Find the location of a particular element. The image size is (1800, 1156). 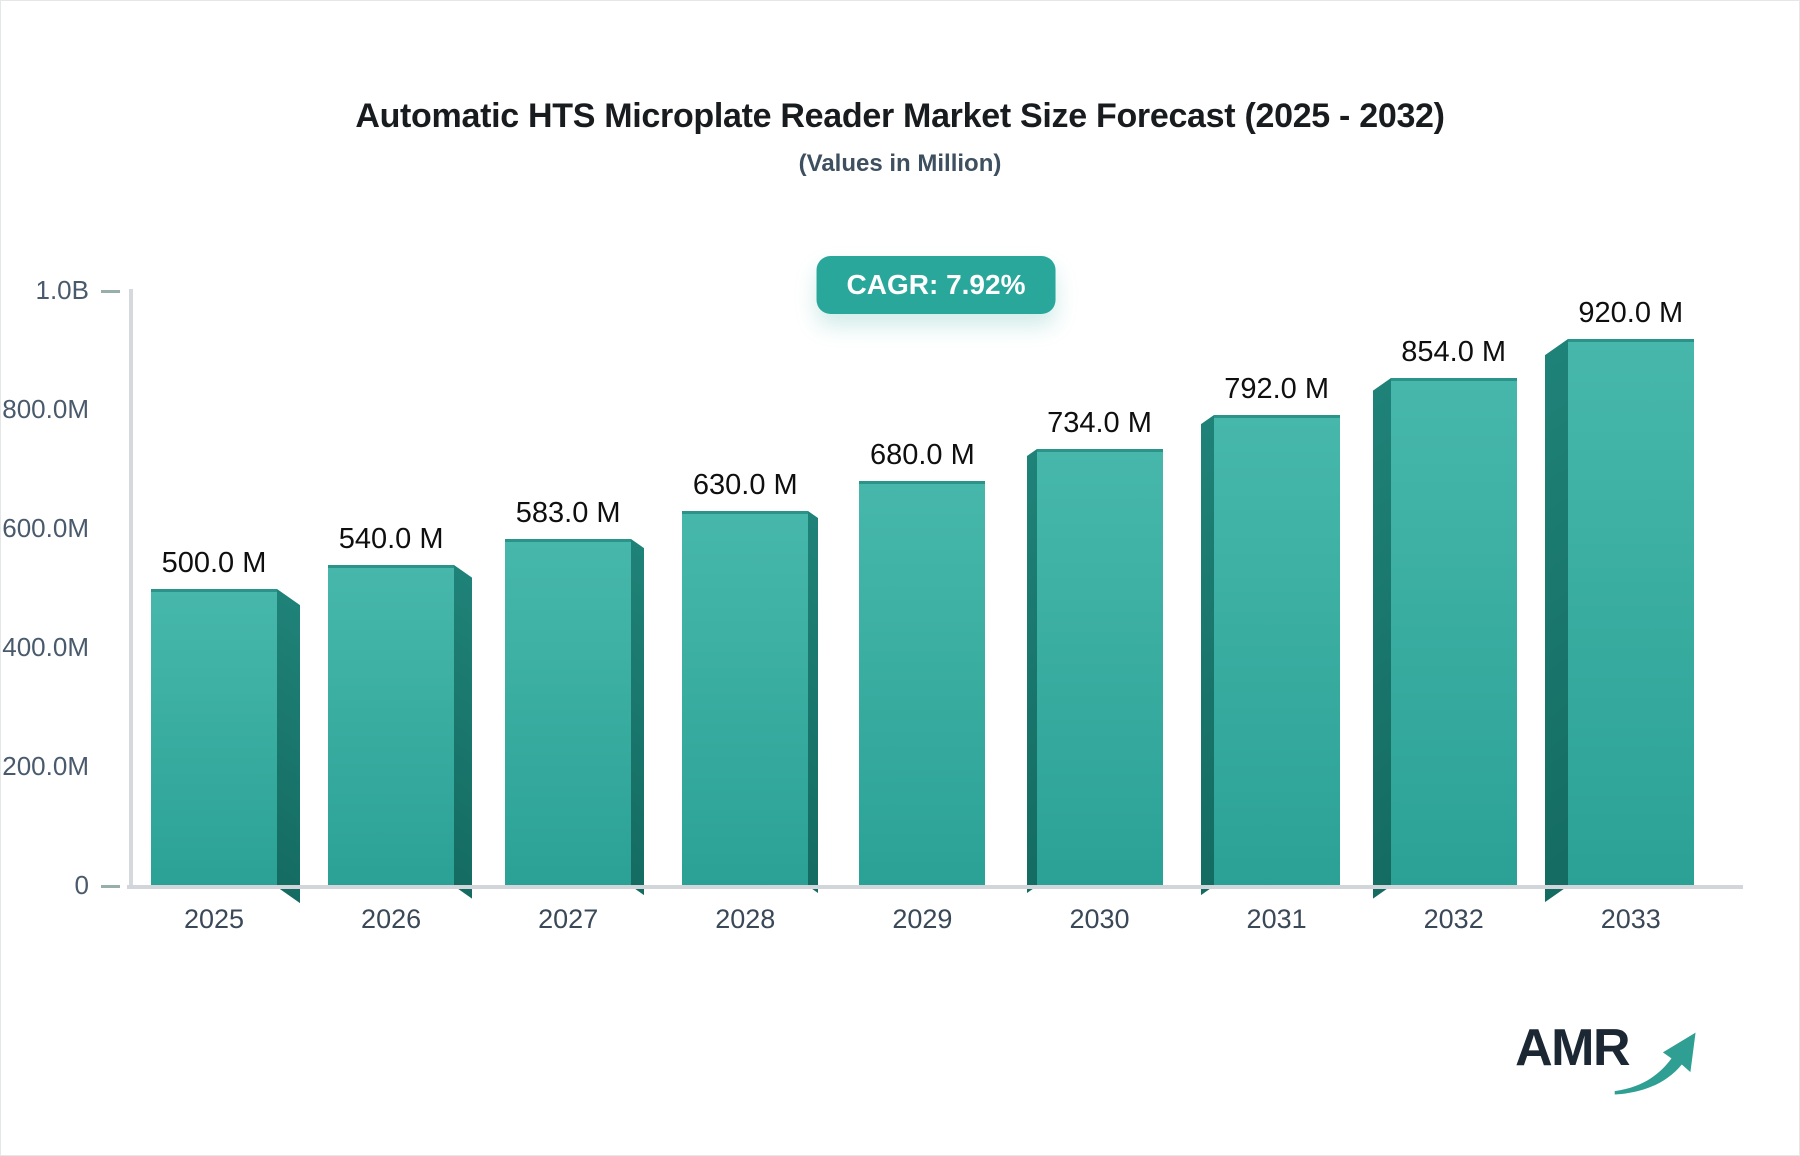

y-tick-label-800.0M: 800.0M is located at coordinates (45, 409).